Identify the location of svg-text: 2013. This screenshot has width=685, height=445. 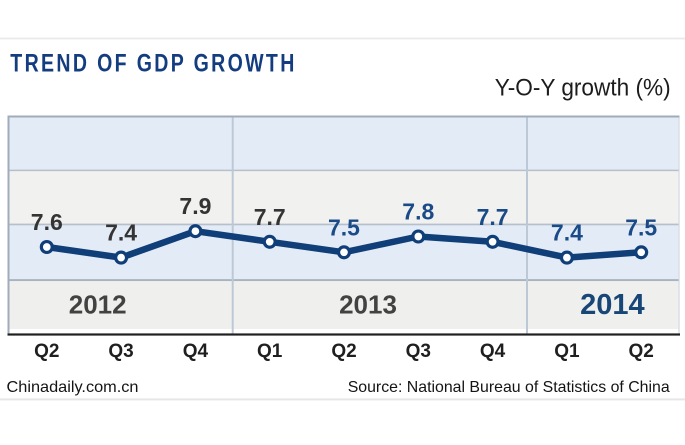
(368, 304).